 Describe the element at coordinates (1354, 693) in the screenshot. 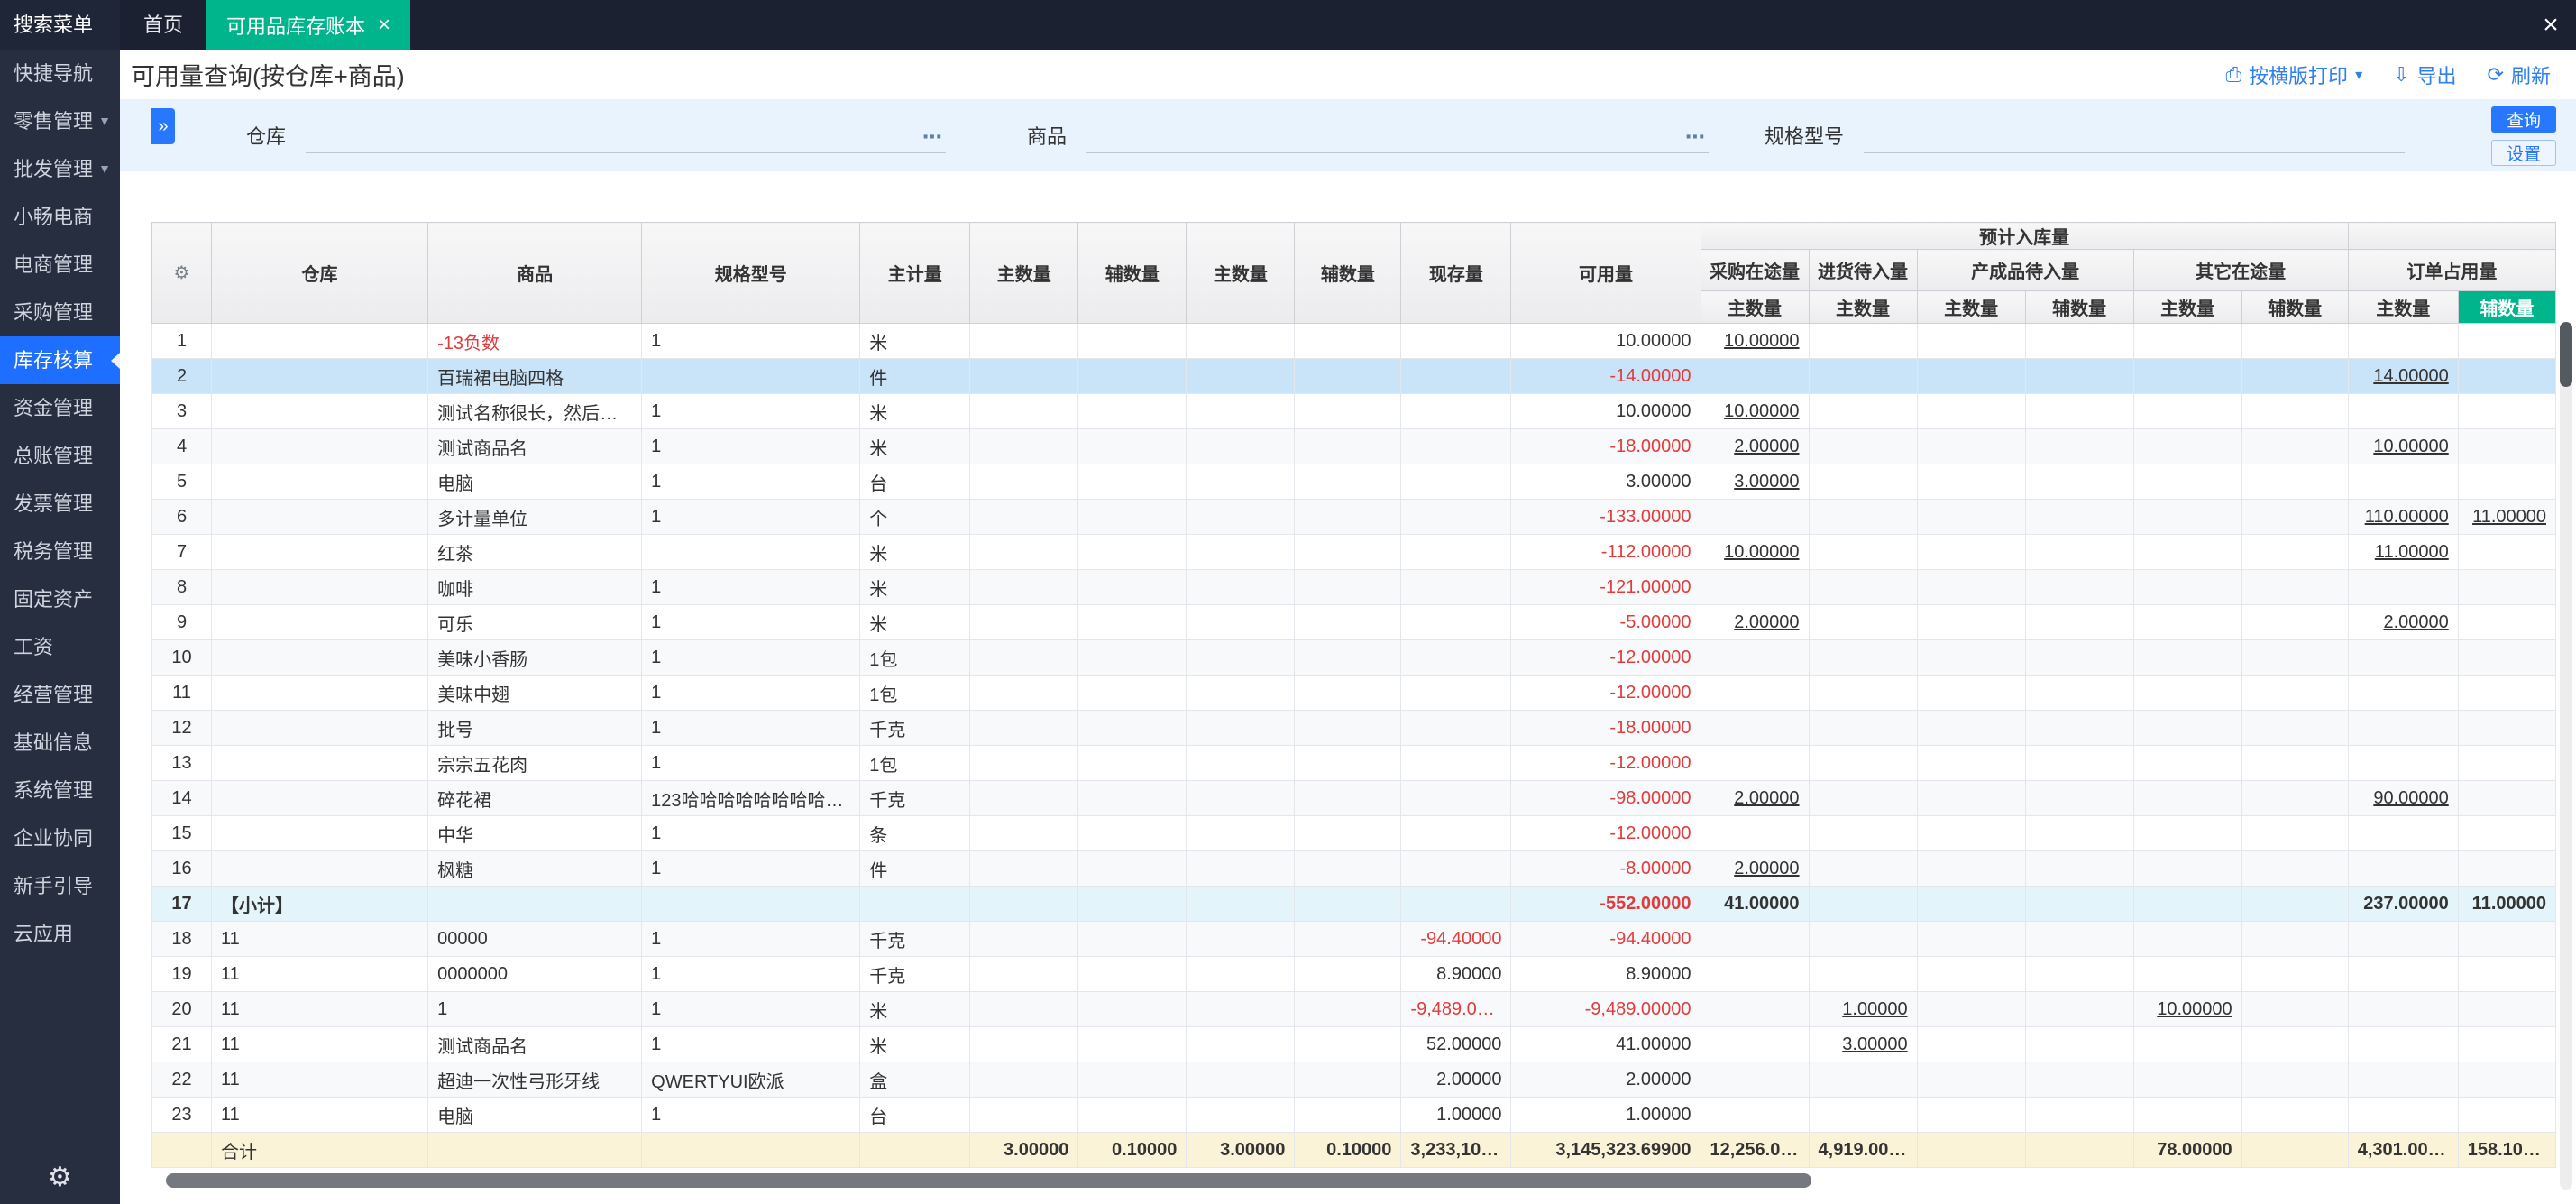

I see `table-row: 11 美味中翅 1 1包 -12.00000` at that location.